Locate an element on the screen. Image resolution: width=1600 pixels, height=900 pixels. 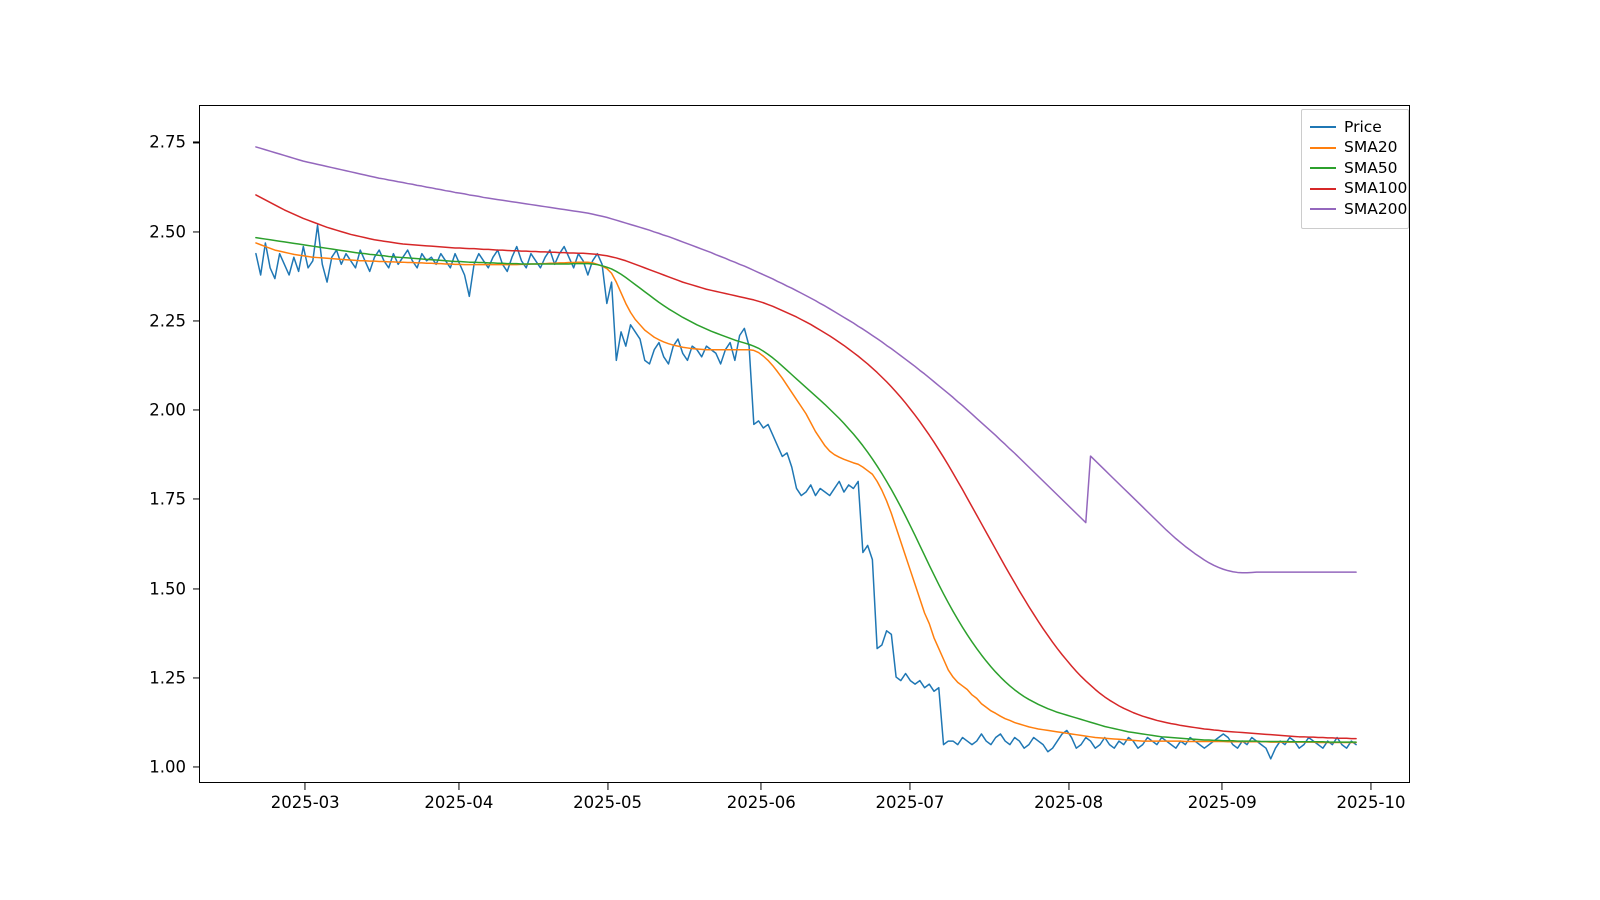
x-axis-tick-marks is located at coordinates (804, 789).